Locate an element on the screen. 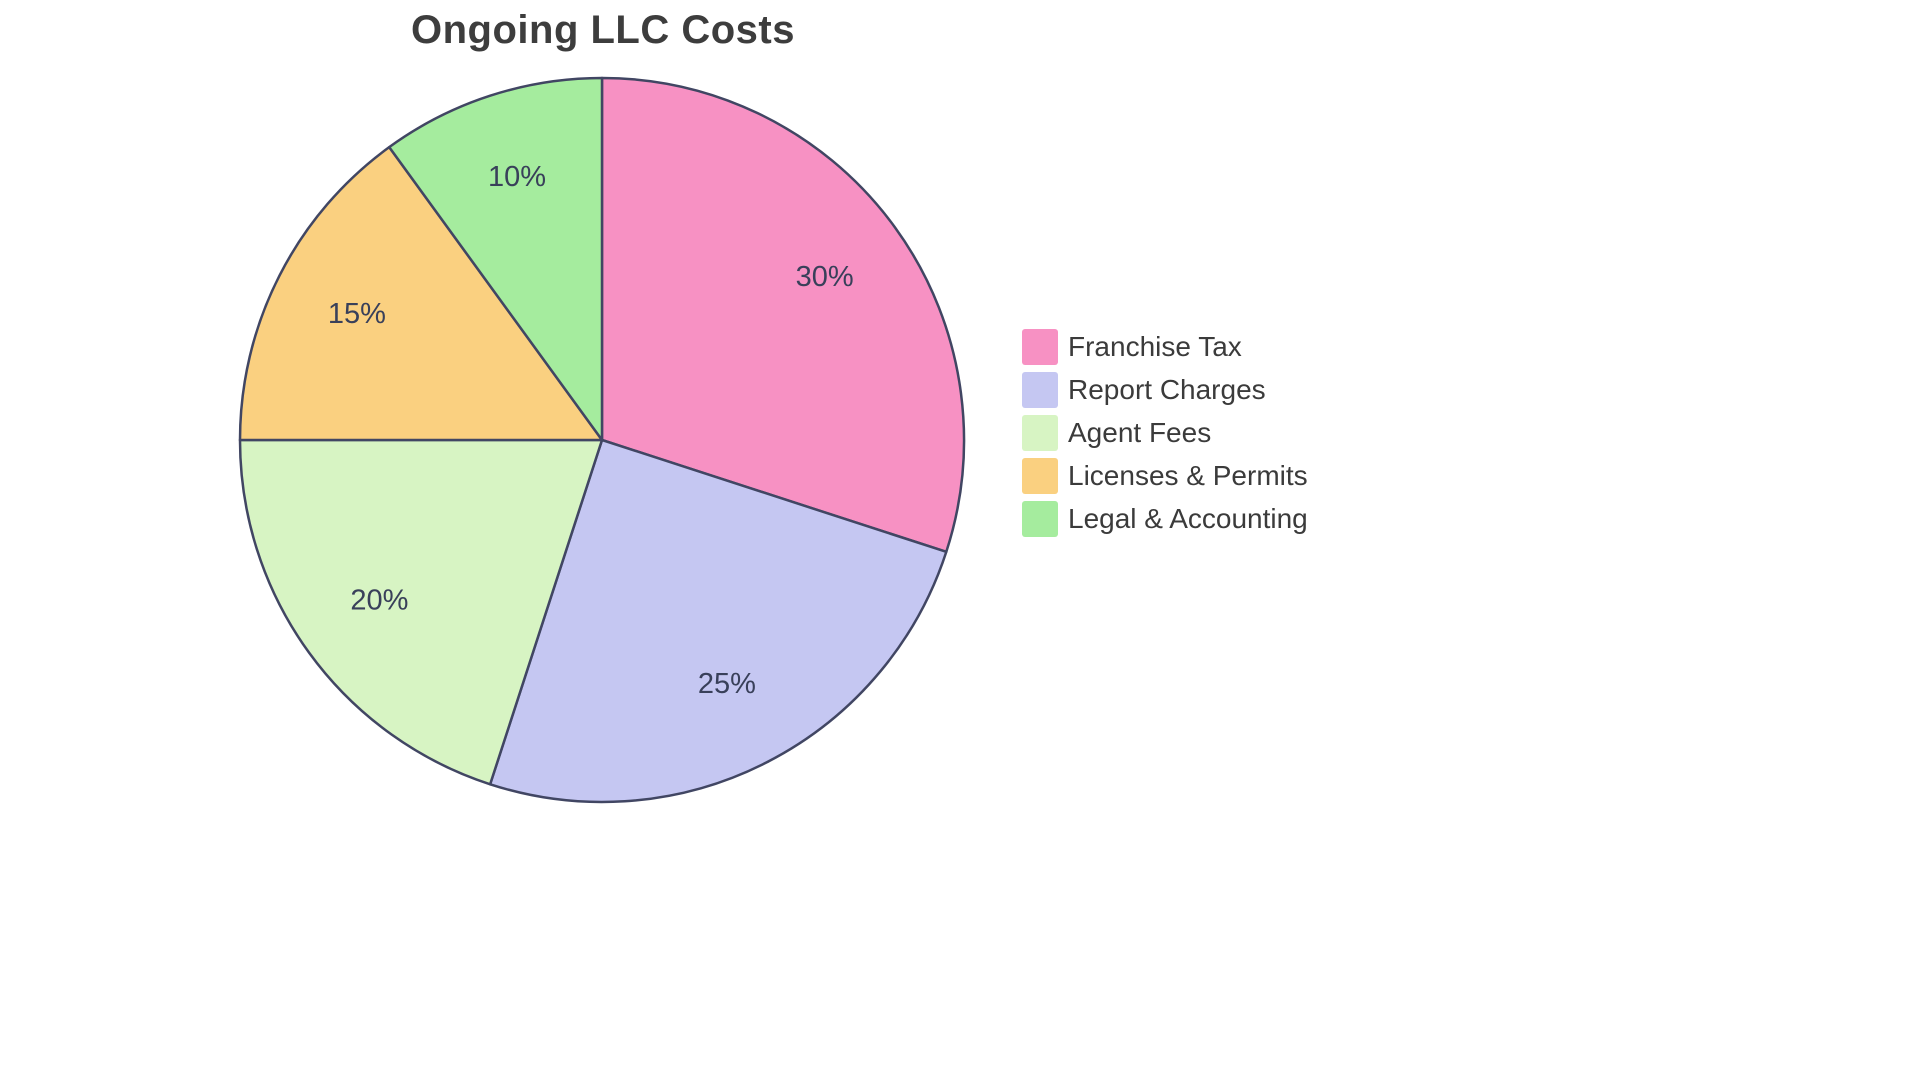  legend-label: Franchise Tax is located at coordinates (1155, 346).